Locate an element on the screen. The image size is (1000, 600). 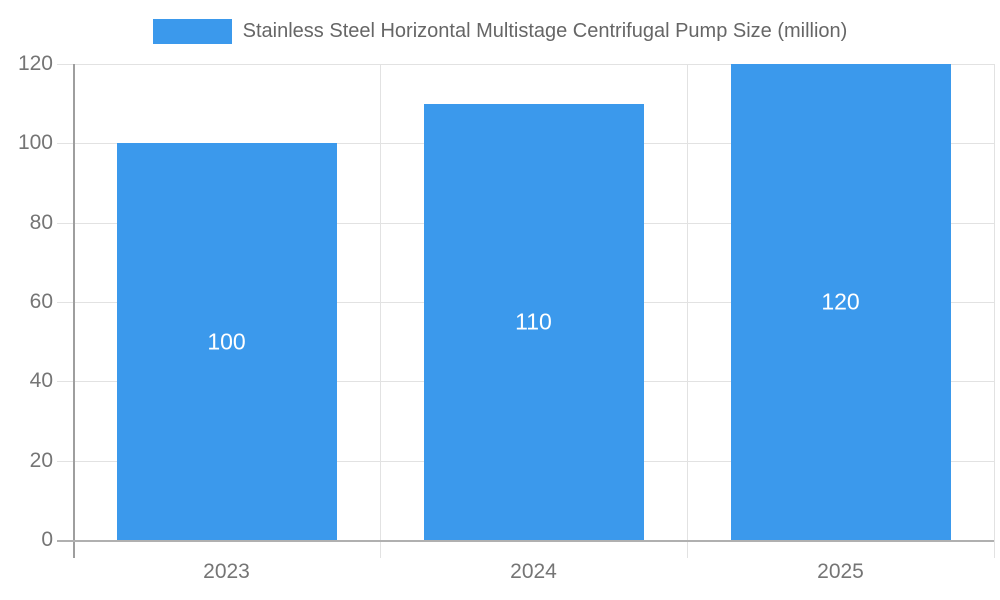
y-axis-tick-label: 0 is located at coordinates (47, 539).